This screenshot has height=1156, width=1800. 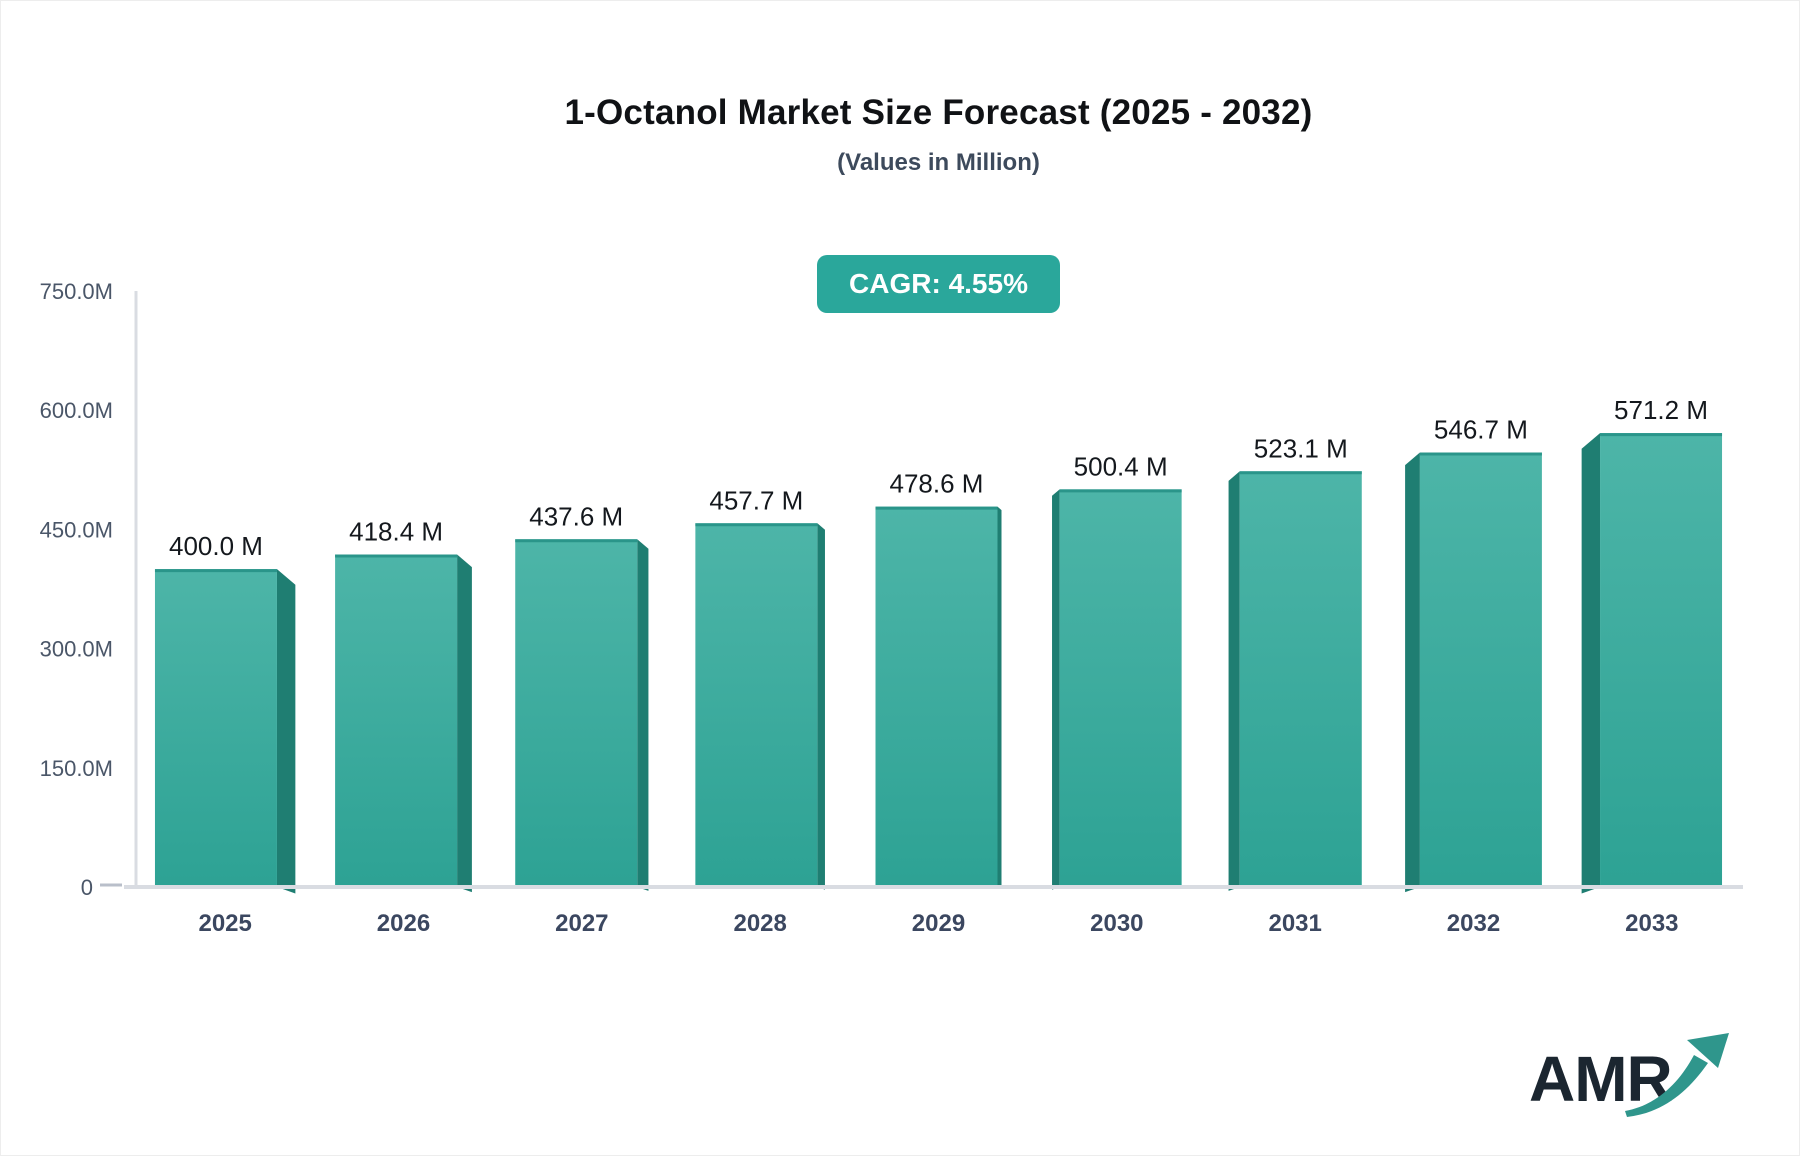 I want to click on cagr-badge-row: CAGR: 4.55%, so click(x=938, y=284).